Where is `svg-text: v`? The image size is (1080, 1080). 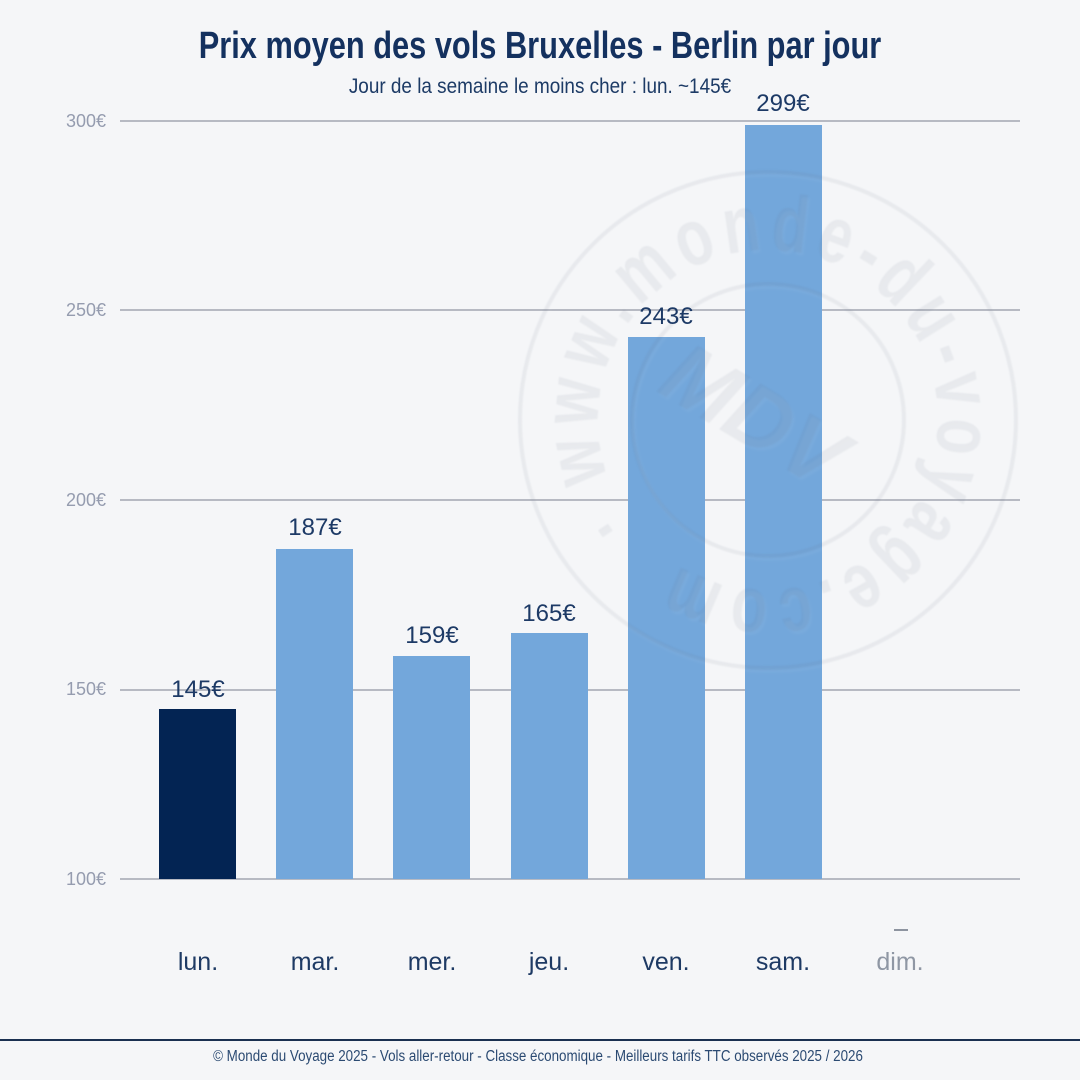 svg-text: v is located at coordinates (963, 389).